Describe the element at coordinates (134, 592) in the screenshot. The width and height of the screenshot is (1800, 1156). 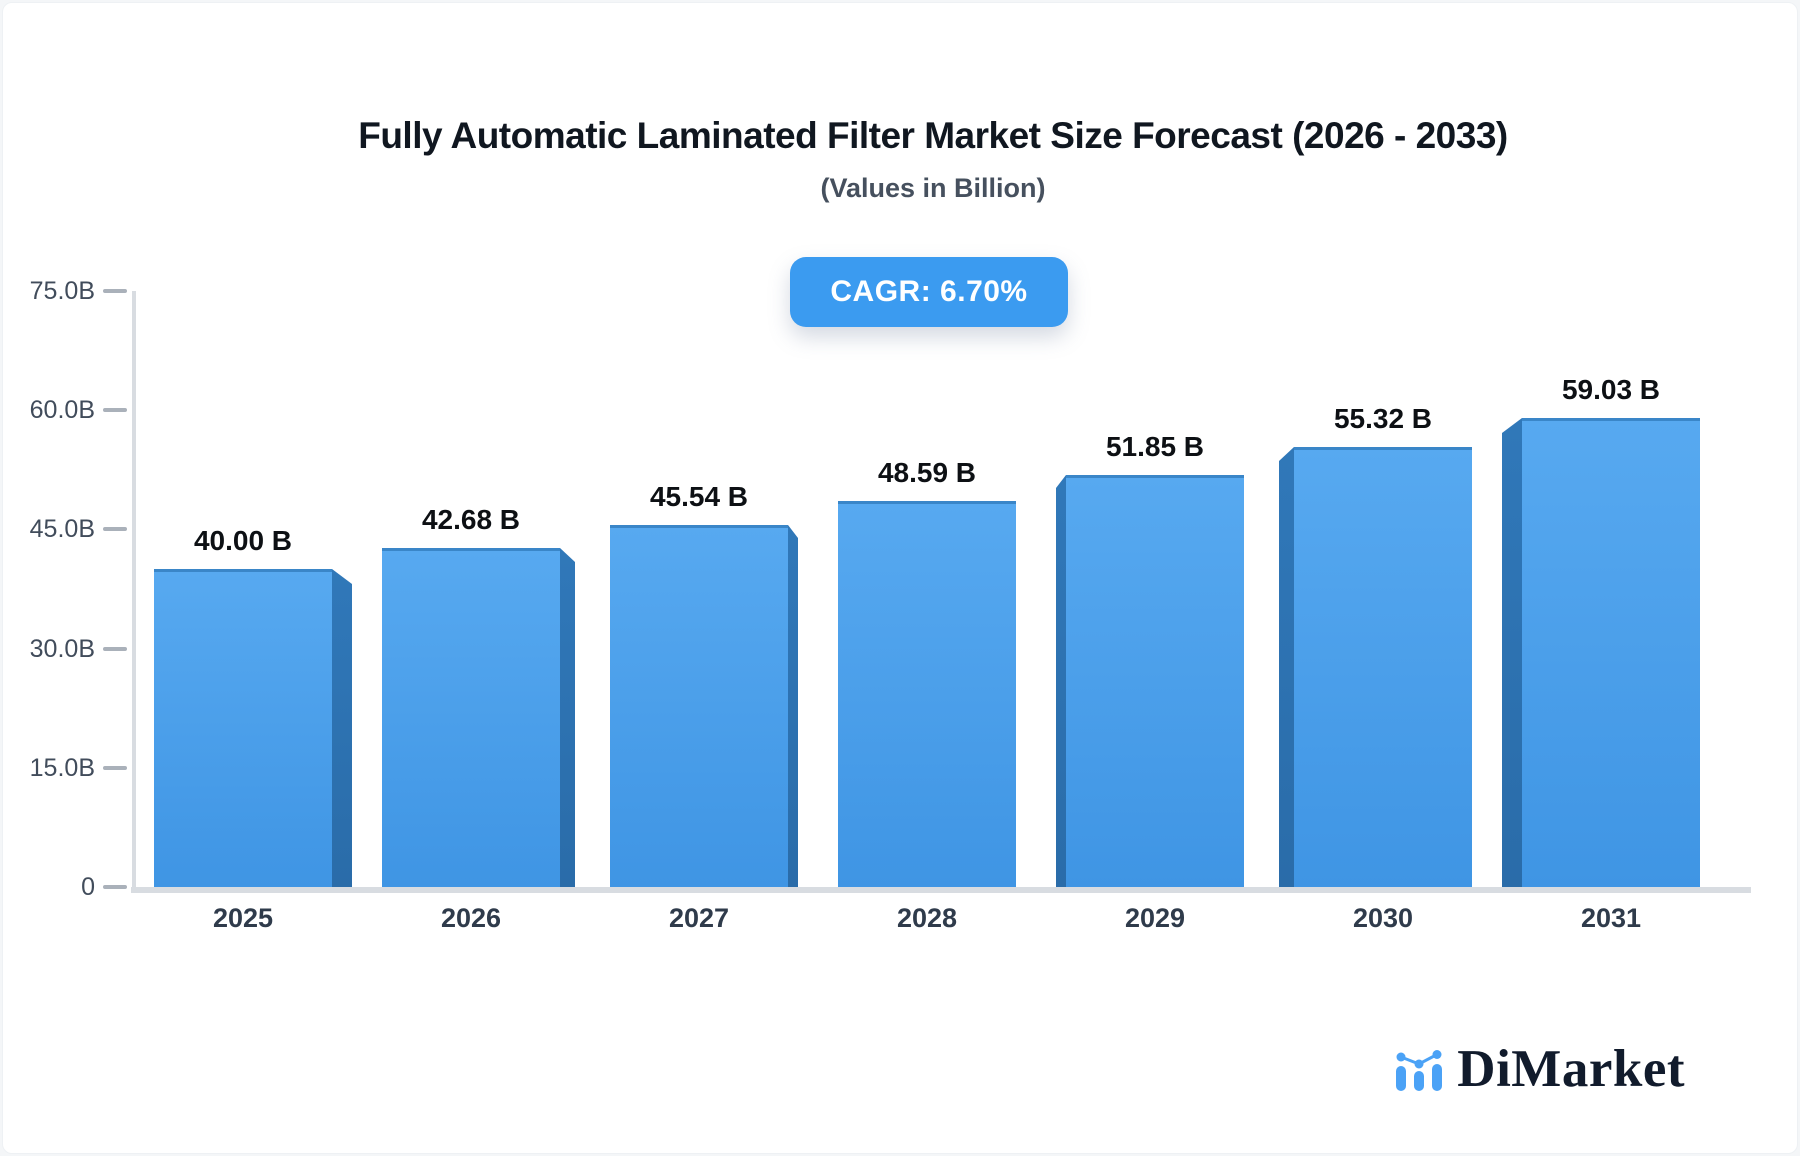
I see `y-axis-line` at that location.